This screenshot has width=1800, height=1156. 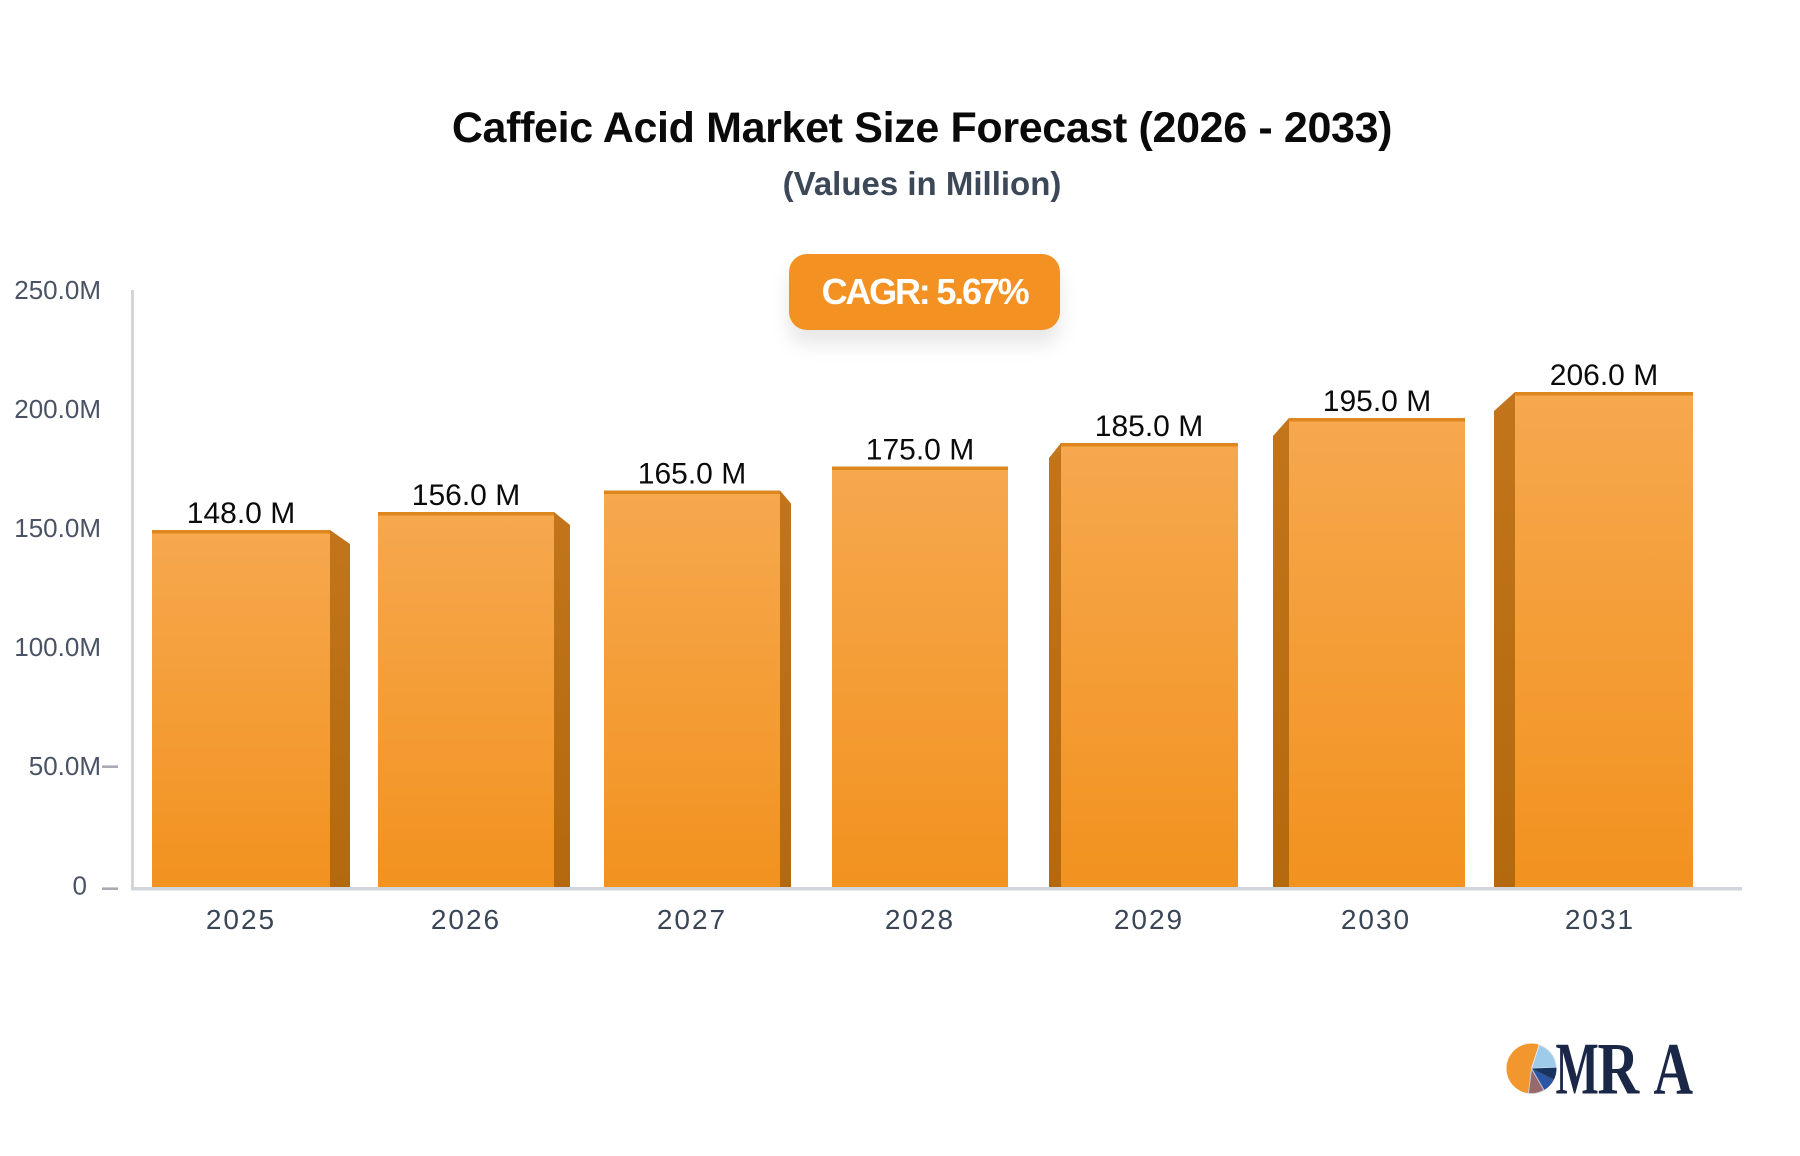 What do you see at coordinates (57, 647) in the screenshot?
I see `svg-text: 100.0M` at bounding box center [57, 647].